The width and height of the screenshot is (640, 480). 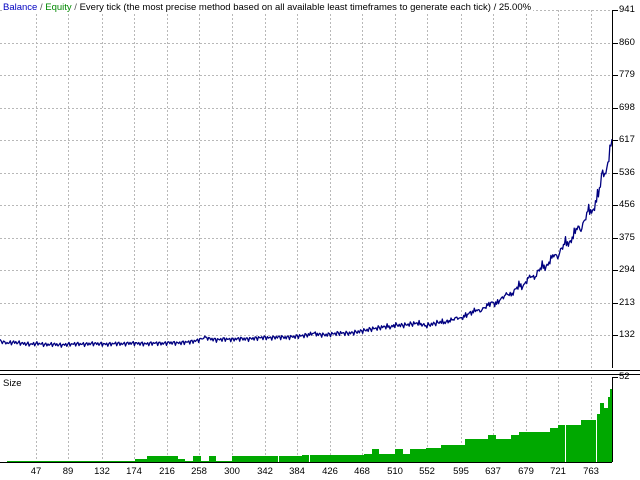 I want to click on x-axis-label: 510, so click(x=395, y=471).